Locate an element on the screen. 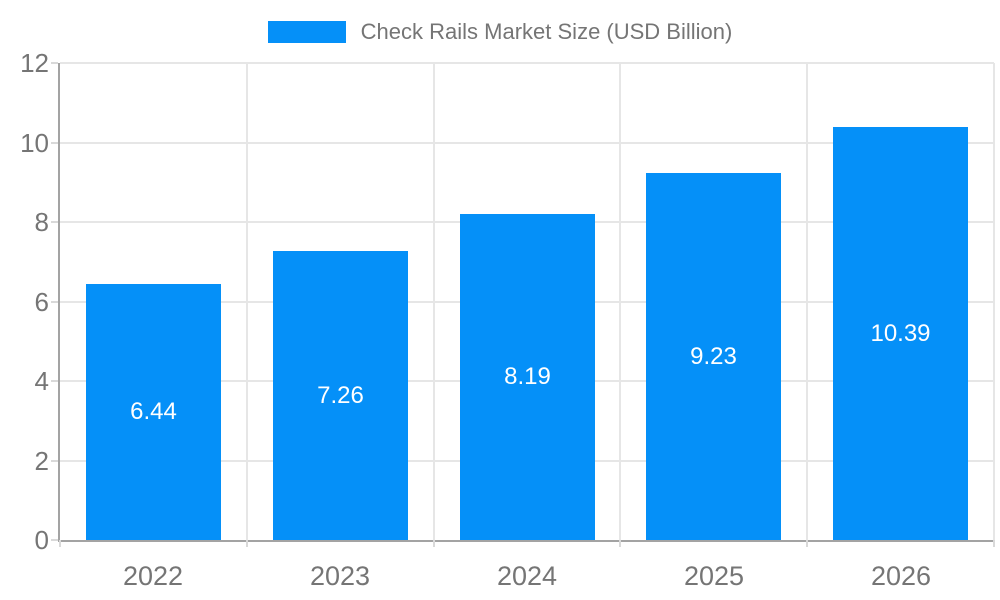 This screenshot has height=600, width=1000. y-axis-tick-label: 2 is located at coordinates (41, 460).